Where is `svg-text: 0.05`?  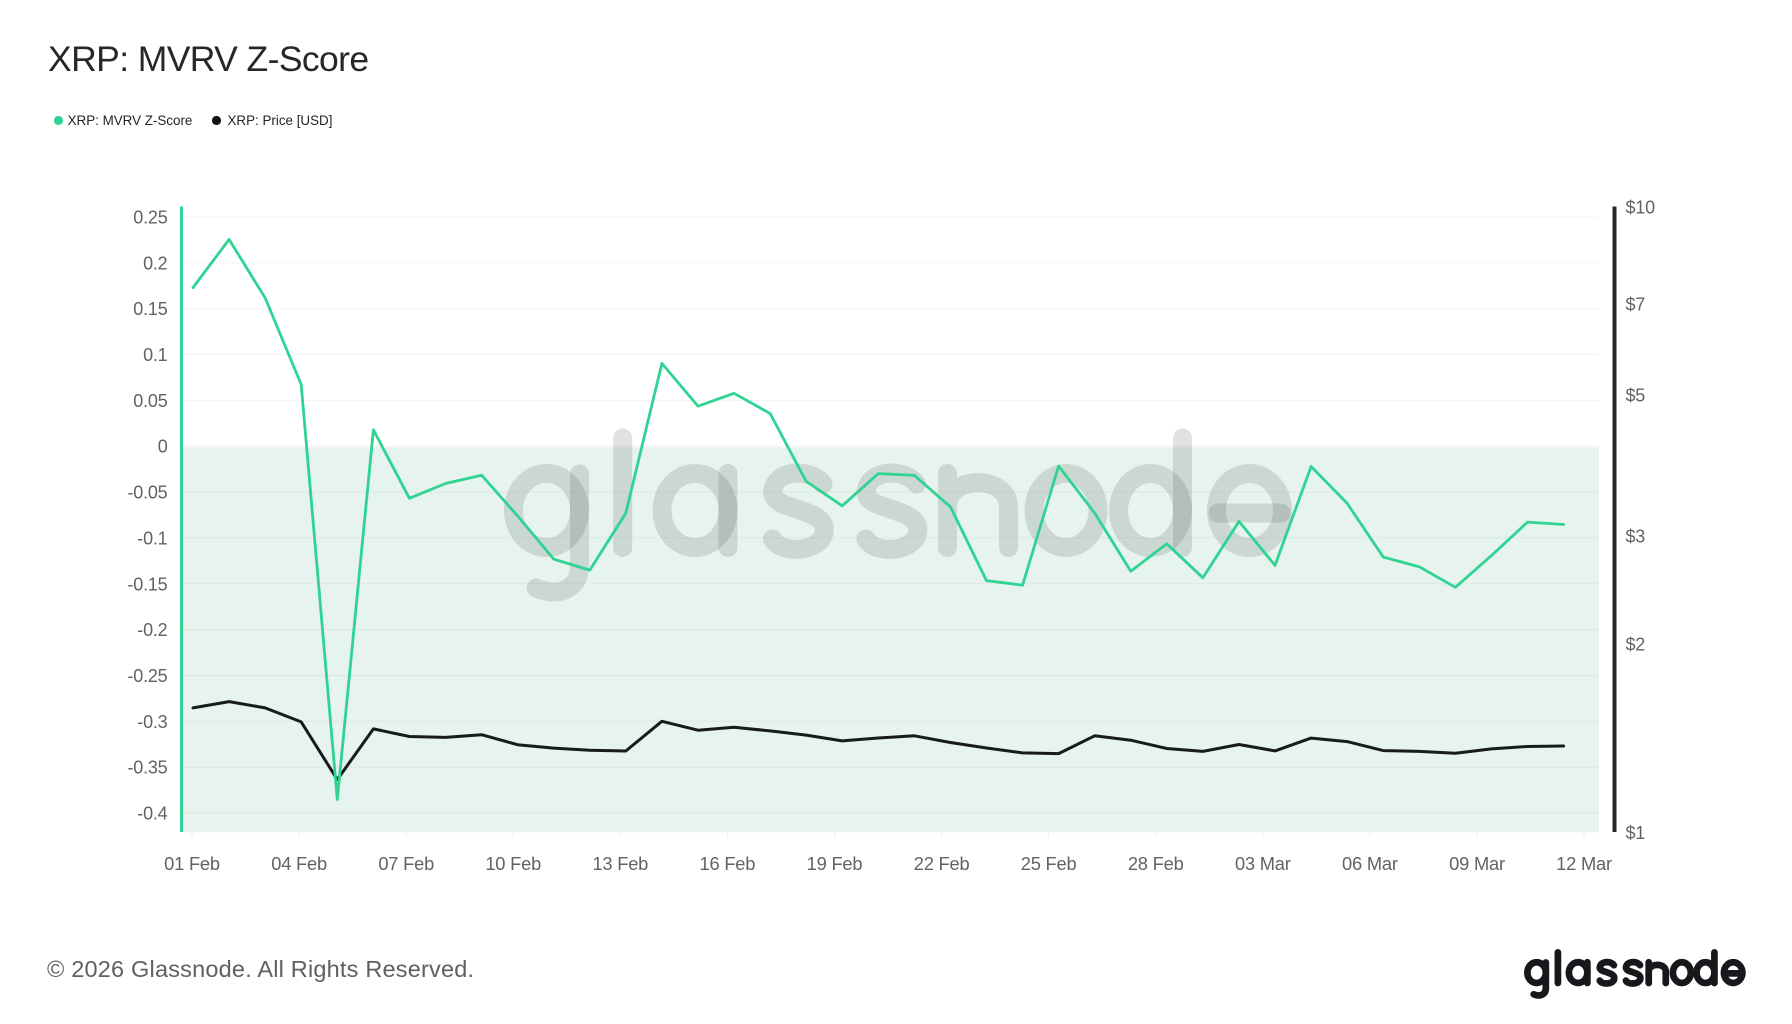
svg-text: 0.05 is located at coordinates (150, 401).